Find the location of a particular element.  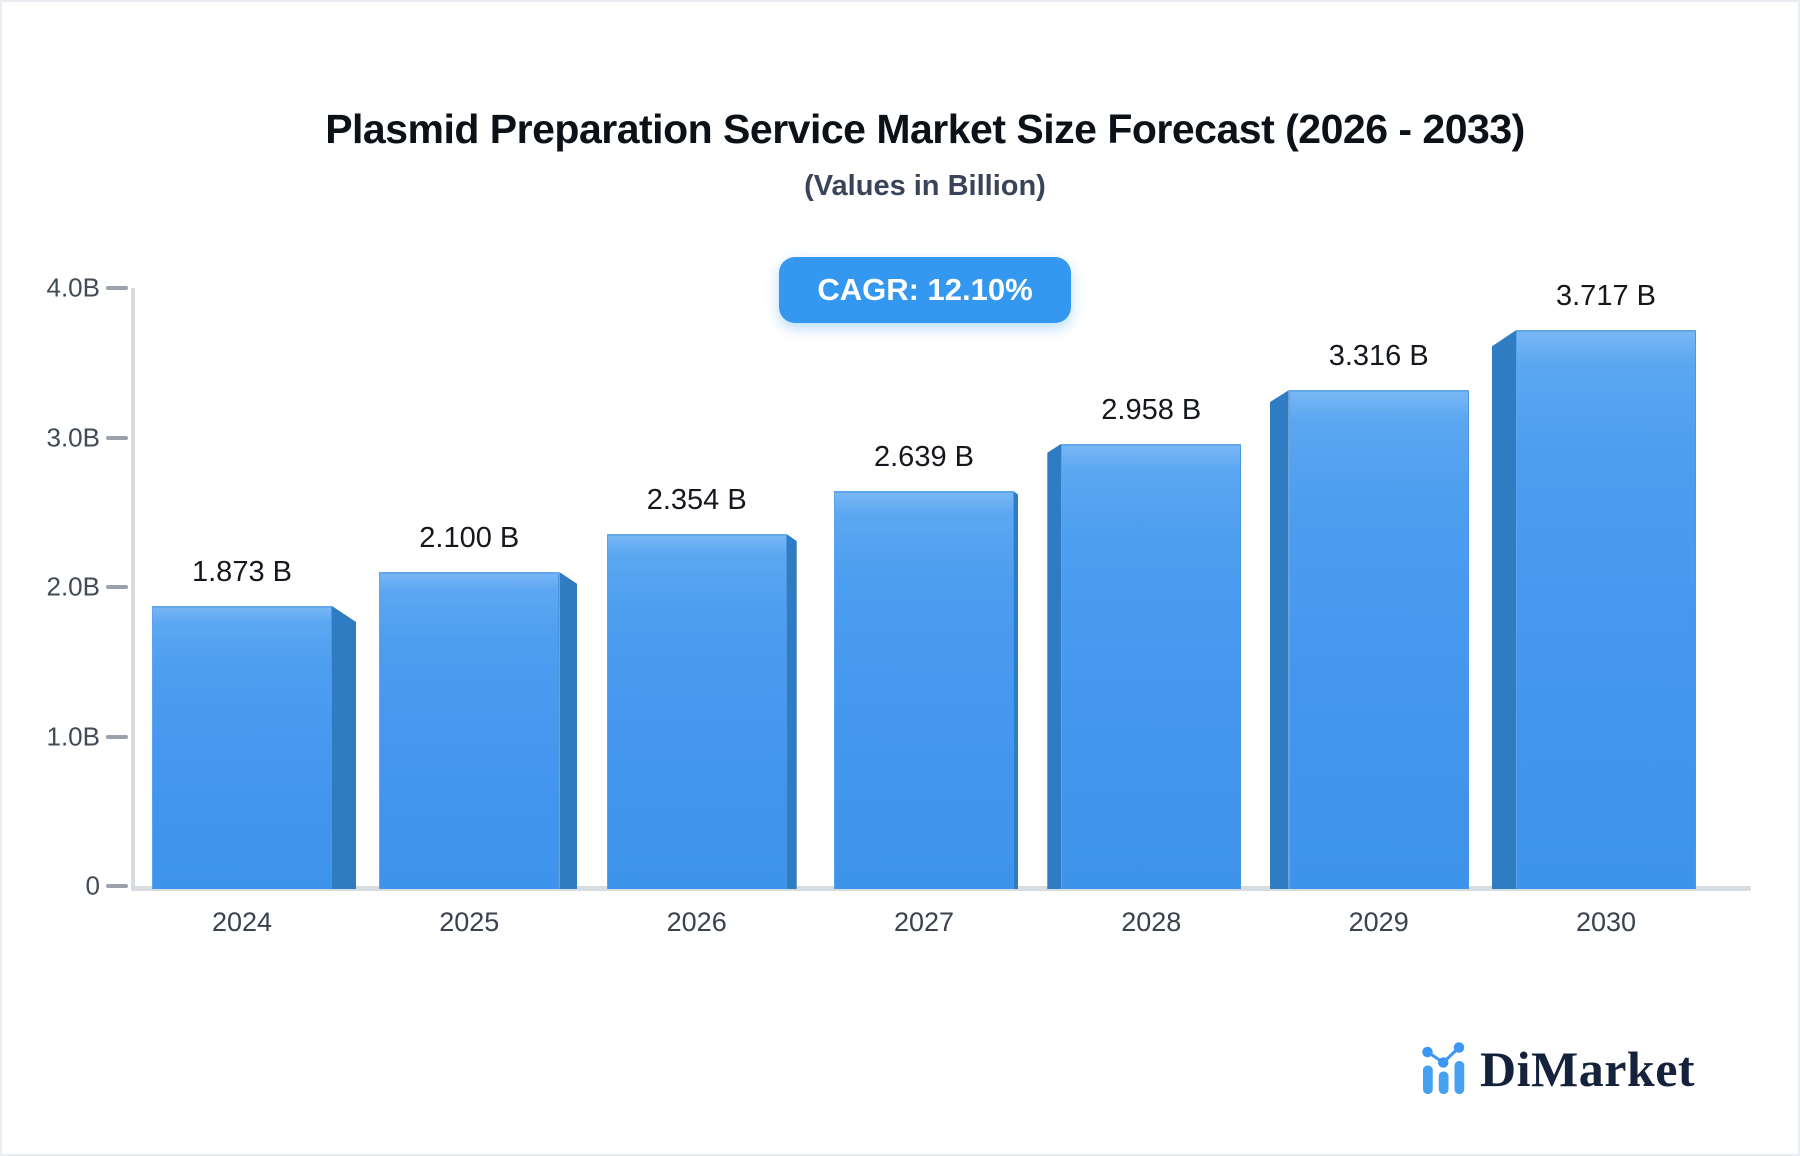

bar-line-chart-icon is located at coordinates (1443, 1068).